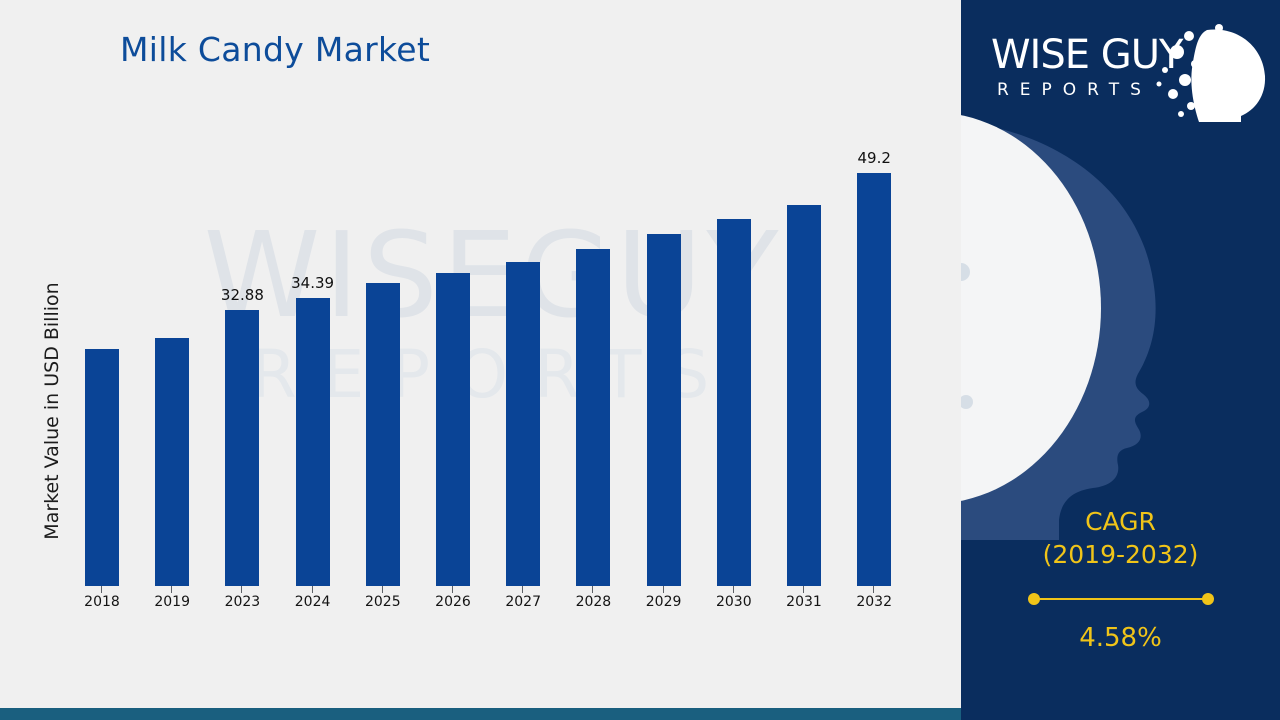 This screenshot has height=720, width=1280. Describe the element at coordinates (804, 602) in the screenshot. I see `x-axis-tick-label: 2031` at that location.